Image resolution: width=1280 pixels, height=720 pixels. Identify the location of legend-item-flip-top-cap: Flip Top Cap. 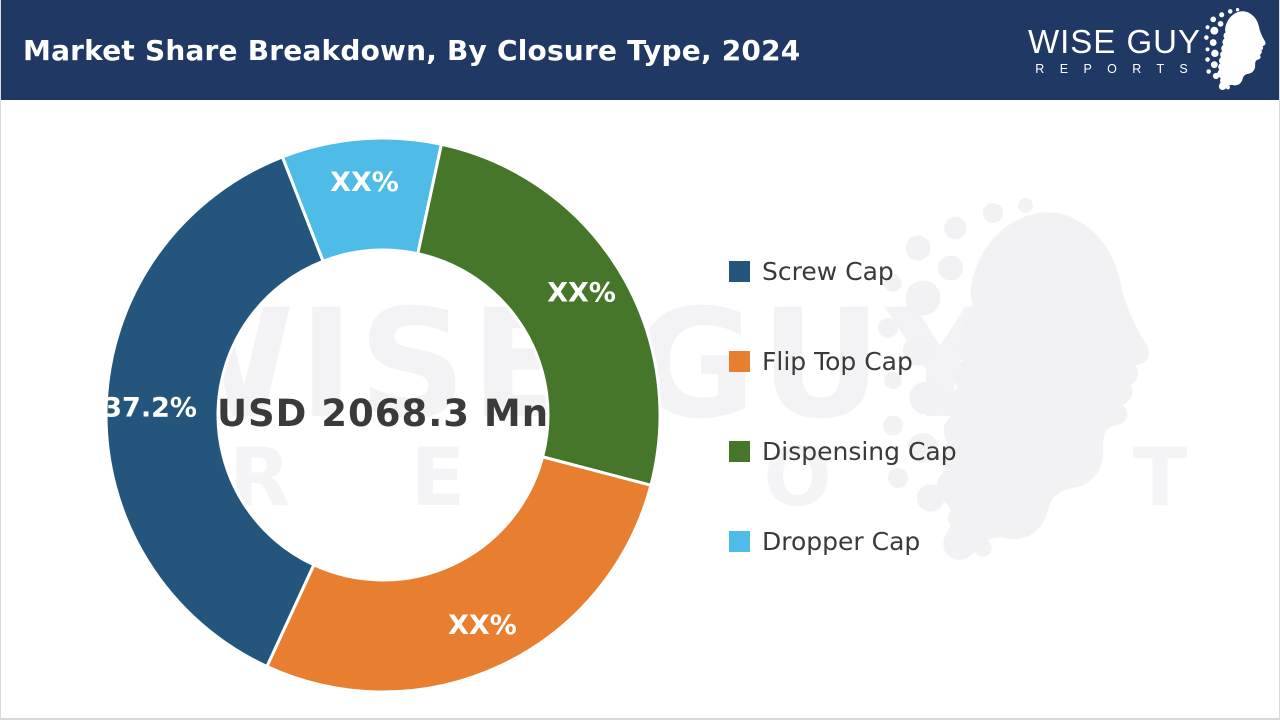
(843, 361).